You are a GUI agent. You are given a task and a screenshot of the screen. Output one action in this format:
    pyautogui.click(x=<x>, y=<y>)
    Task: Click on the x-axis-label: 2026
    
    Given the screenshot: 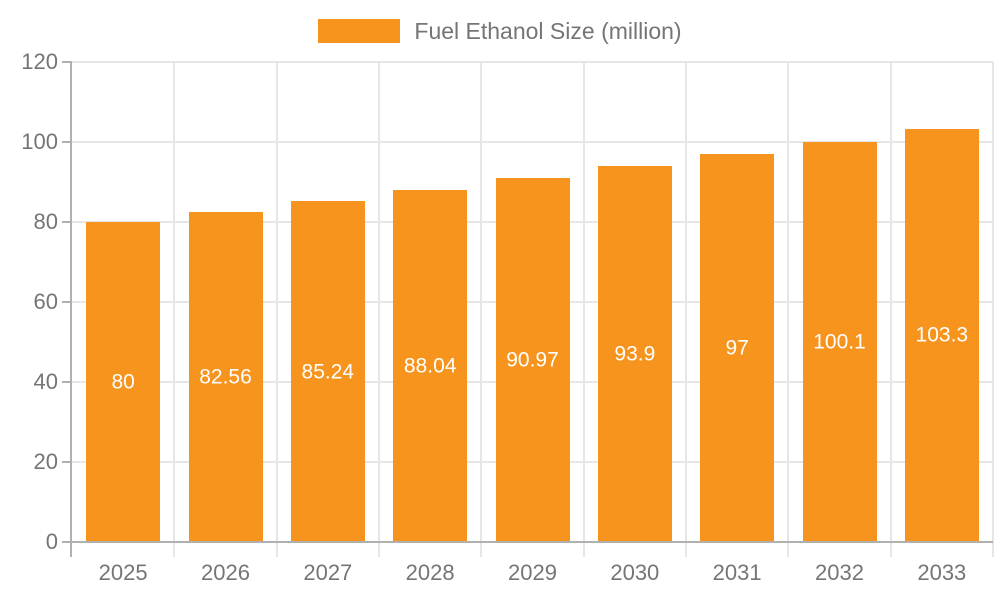 What is the action you would take?
    pyautogui.click(x=225, y=572)
    